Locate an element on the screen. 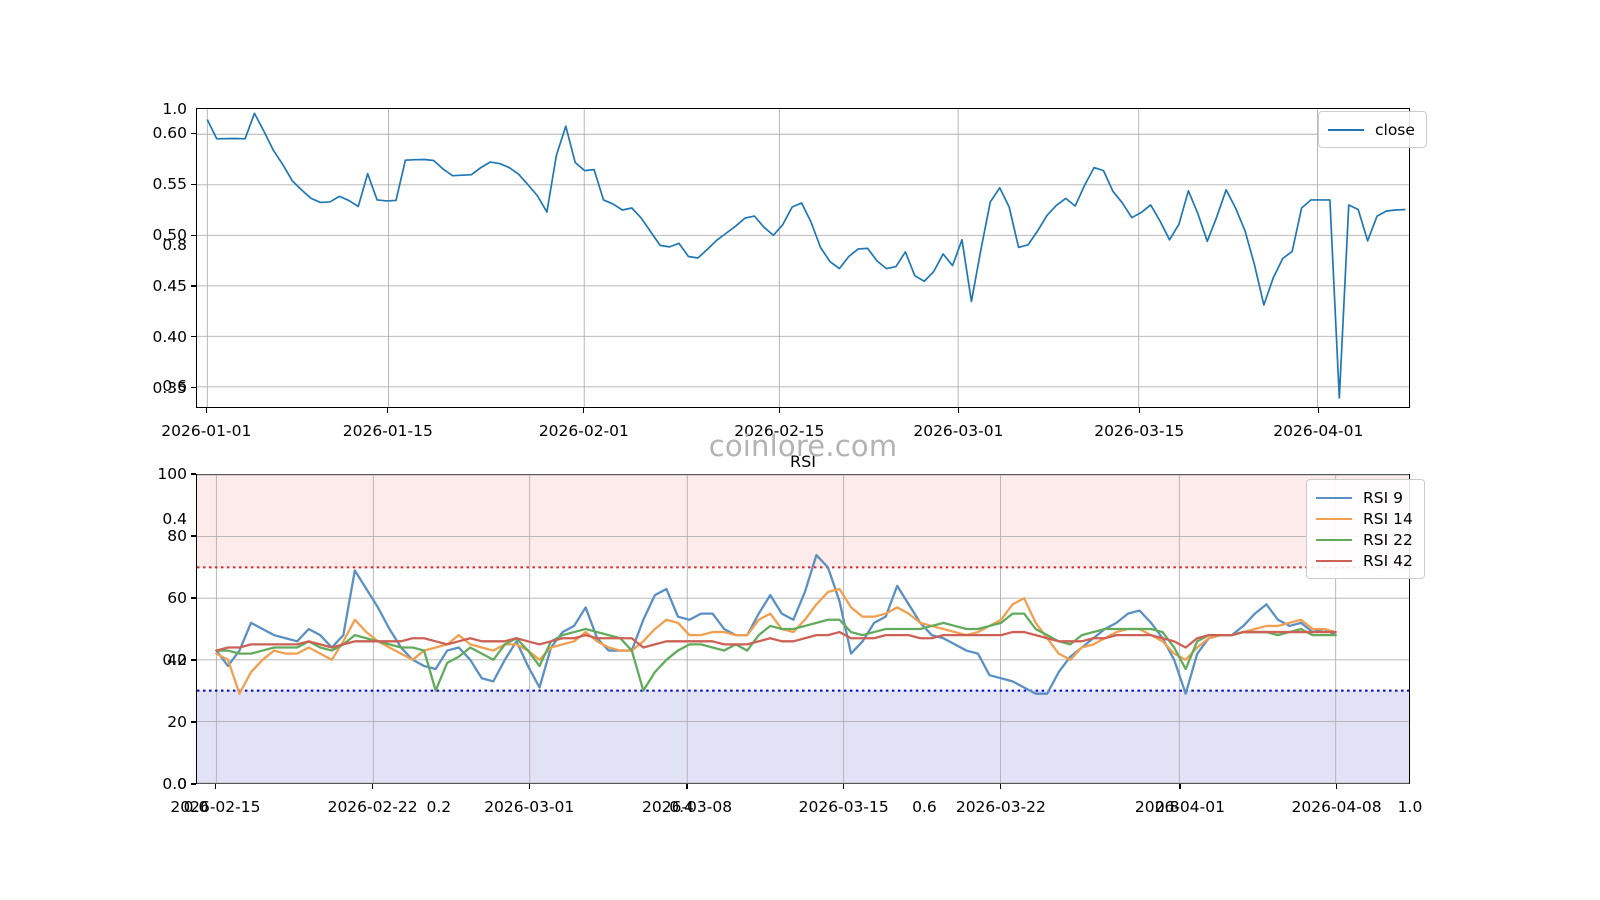 Image resolution: width=1600 pixels, height=900 pixels. price-x-tick-label: 2026-03-15 is located at coordinates (1139, 431).